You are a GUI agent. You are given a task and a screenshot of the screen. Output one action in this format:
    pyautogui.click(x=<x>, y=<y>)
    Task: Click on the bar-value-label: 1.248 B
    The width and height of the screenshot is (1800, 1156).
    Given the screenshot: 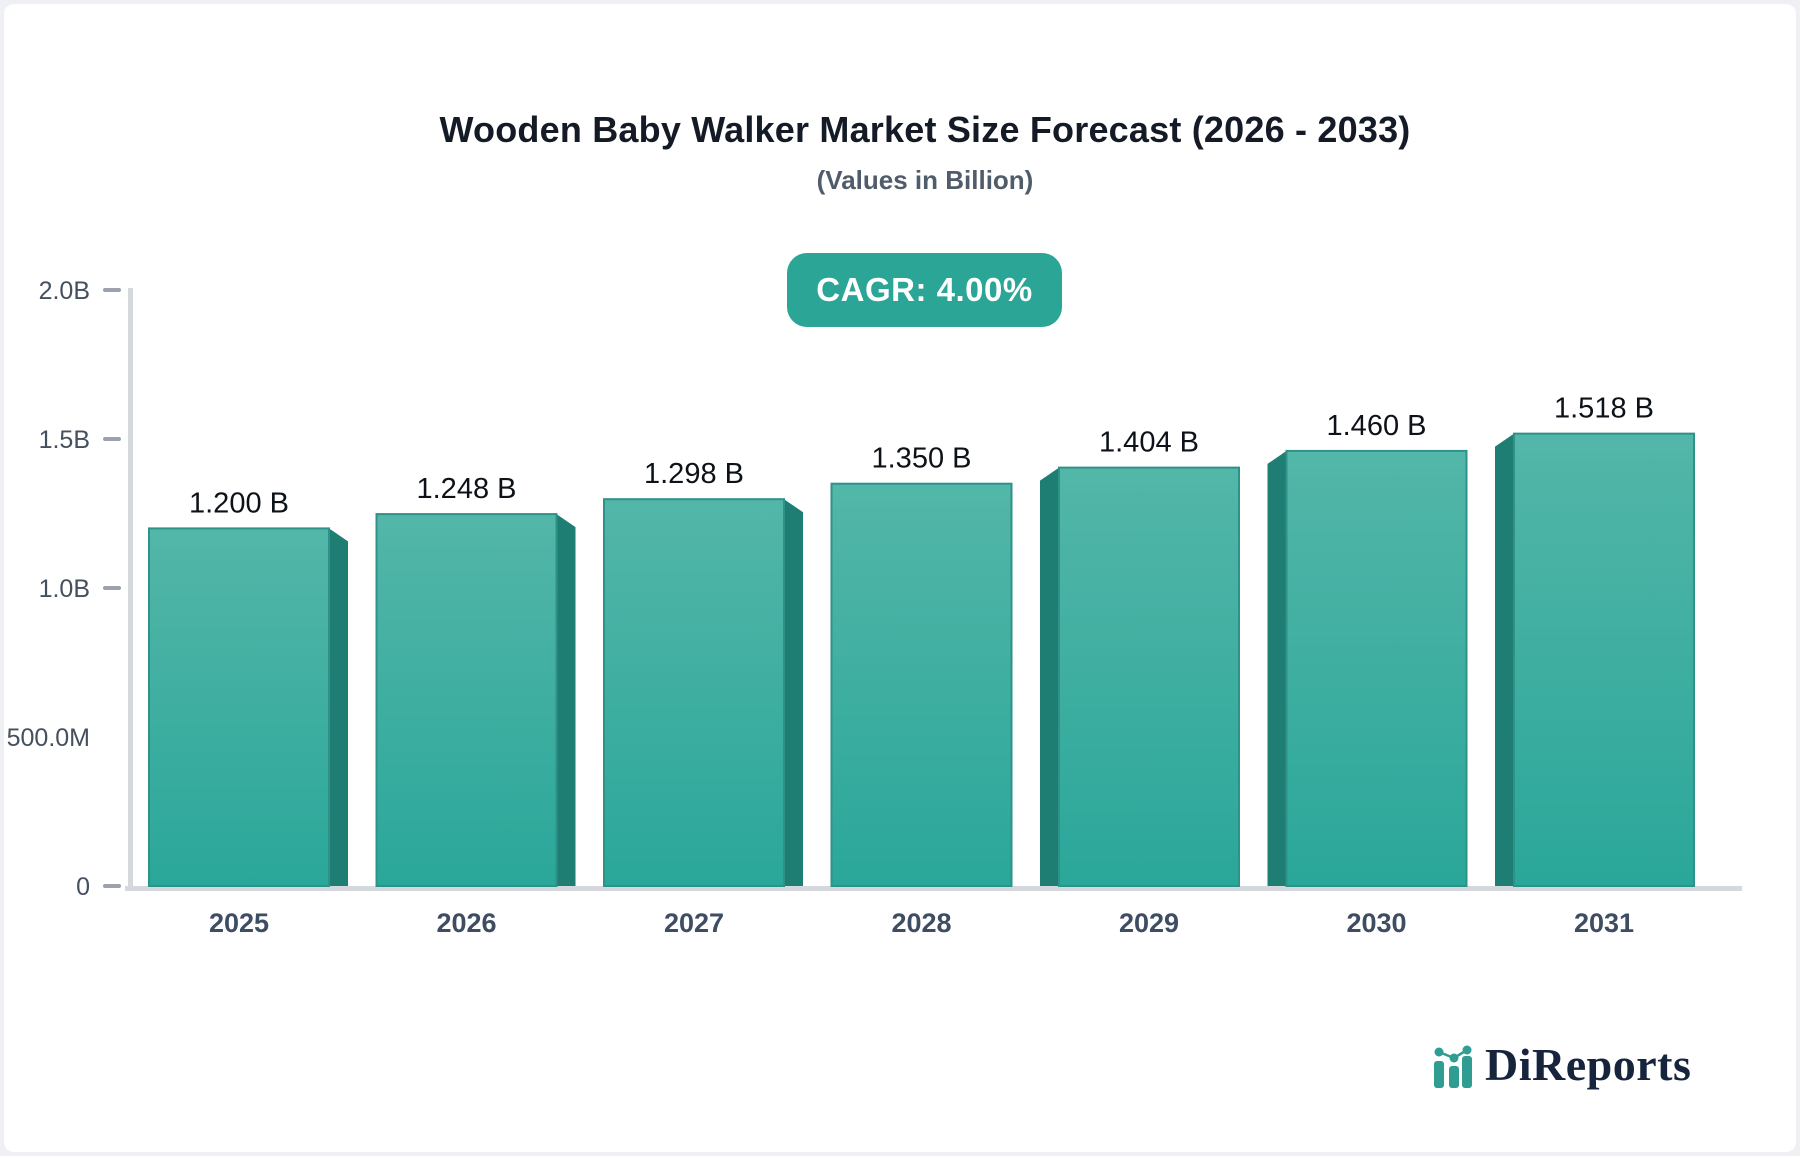 What is the action you would take?
    pyautogui.click(x=467, y=489)
    